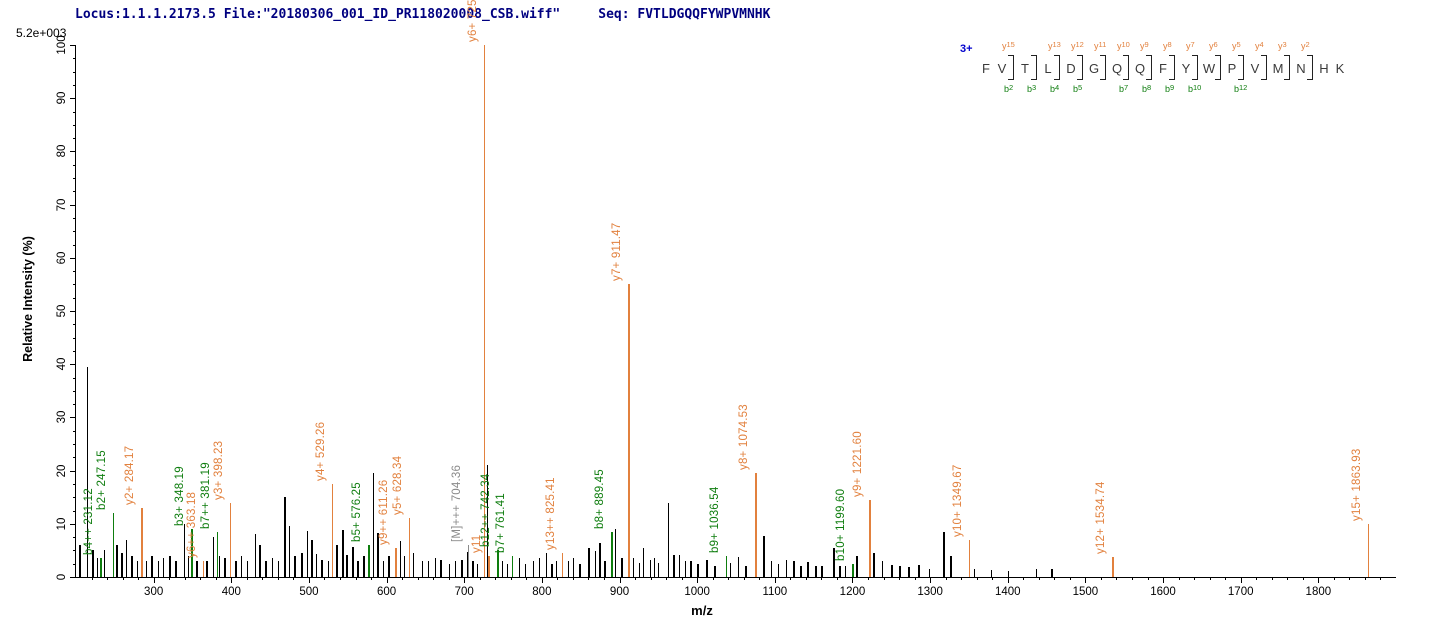 This screenshot has height=636, width=1436. I want to click on labeled-peak-b4++, so click(101, 567).